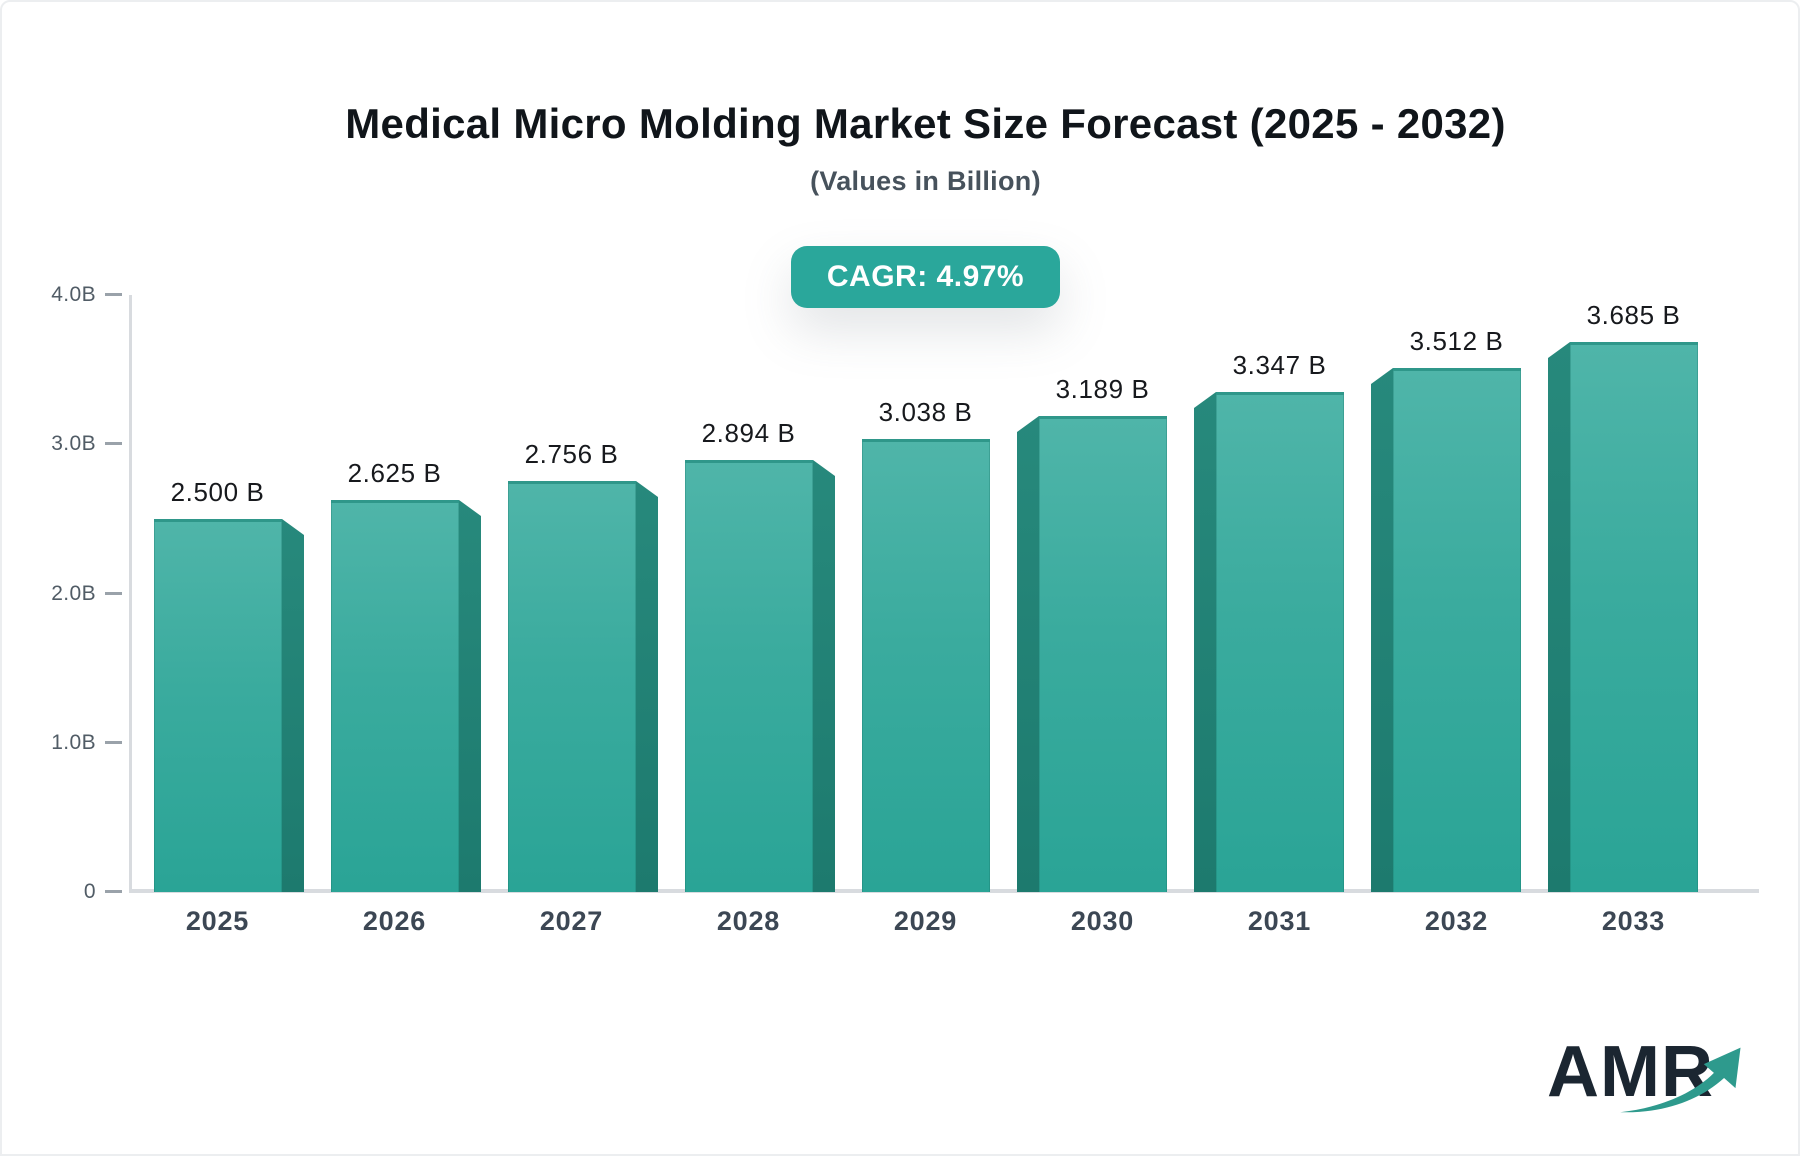  Describe the element at coordinates (1102, 389) in the screenshot. I see `bar-value-label: 3.189 B` at that location.